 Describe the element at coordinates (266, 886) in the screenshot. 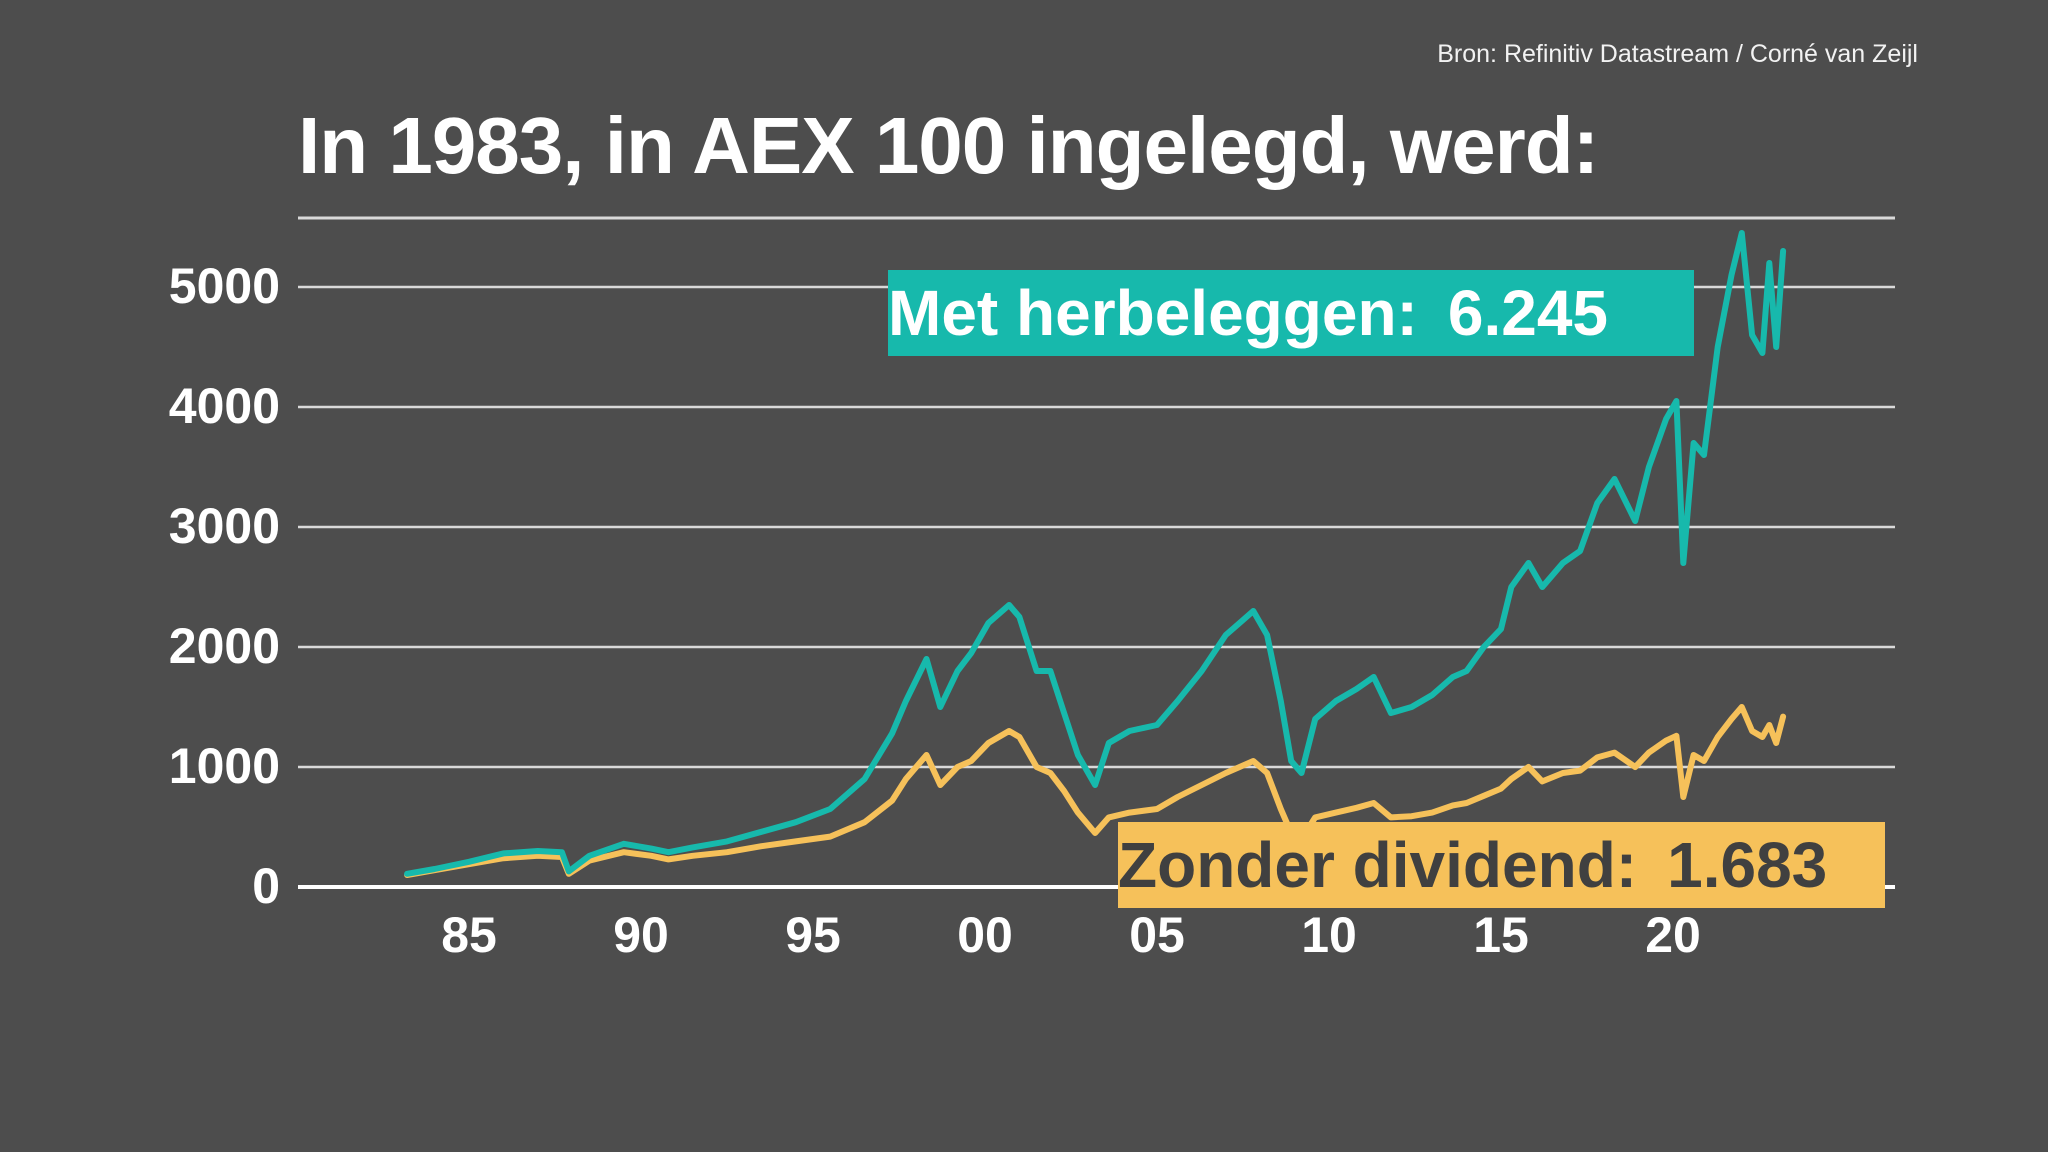

I see `y-tick-label: 0` at that location.